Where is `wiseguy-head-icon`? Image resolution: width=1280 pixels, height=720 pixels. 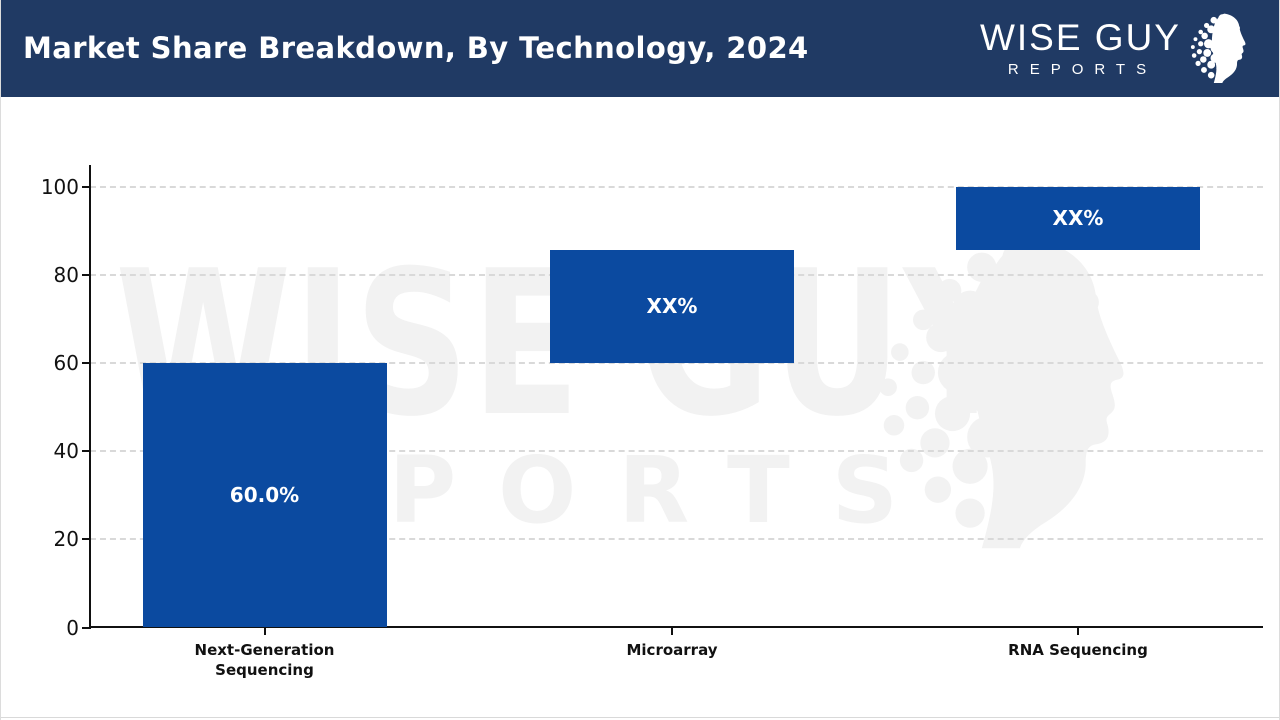
wiseguy-head-icon is located at coordinates (1218, 48).